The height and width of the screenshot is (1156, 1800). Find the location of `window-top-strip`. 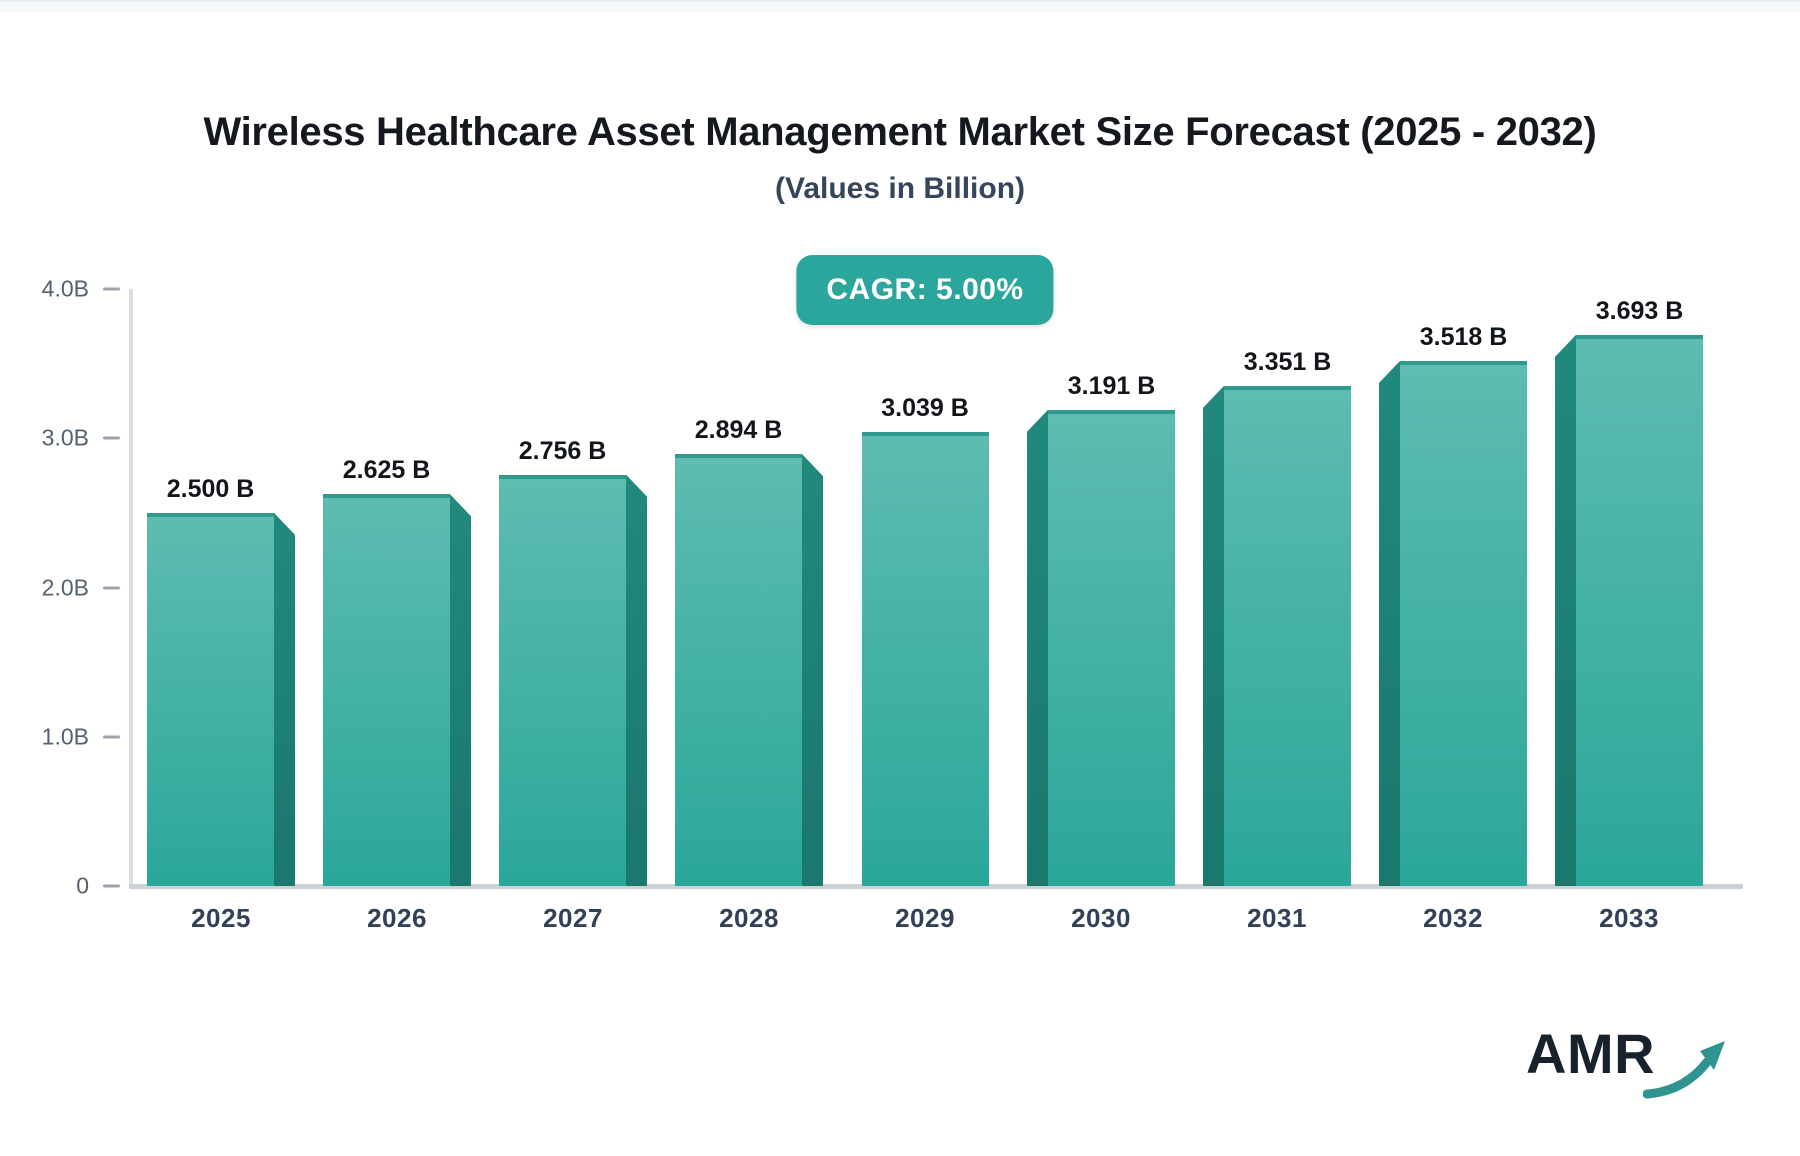

window-top-strip is located at coordinates (900, 6).